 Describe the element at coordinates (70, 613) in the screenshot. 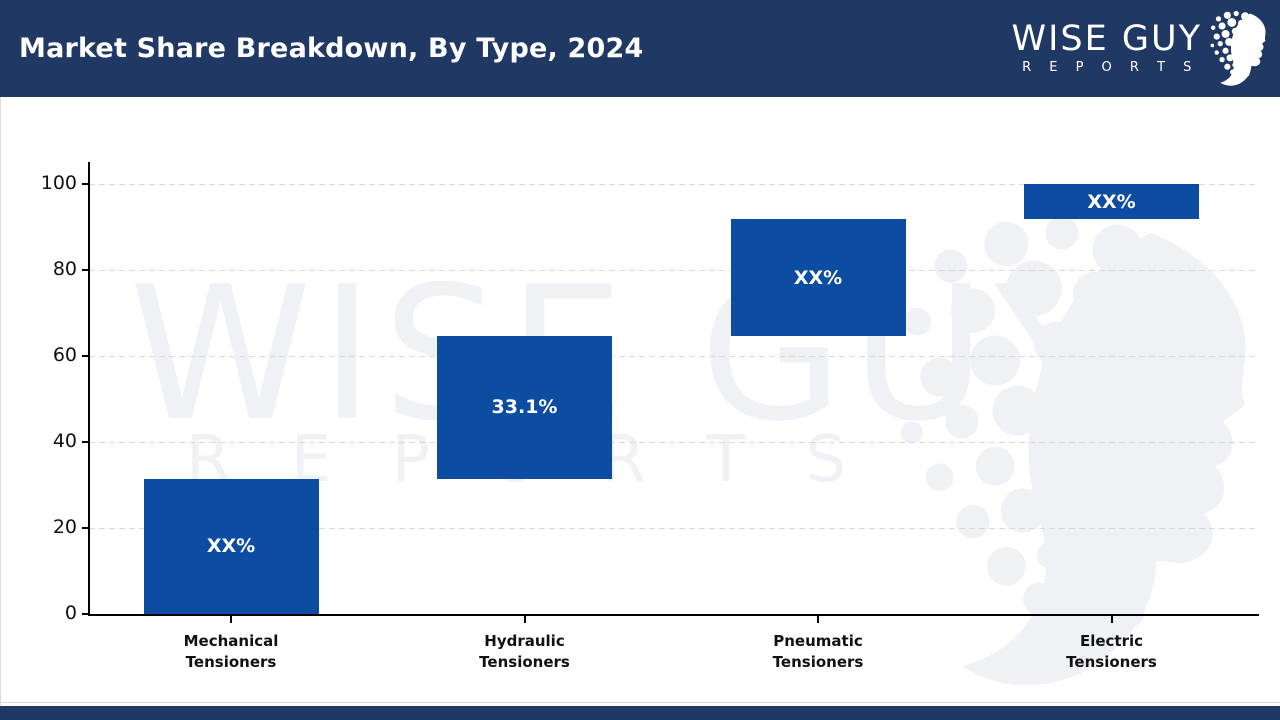

I see `y-tick-label: 0` at that location.